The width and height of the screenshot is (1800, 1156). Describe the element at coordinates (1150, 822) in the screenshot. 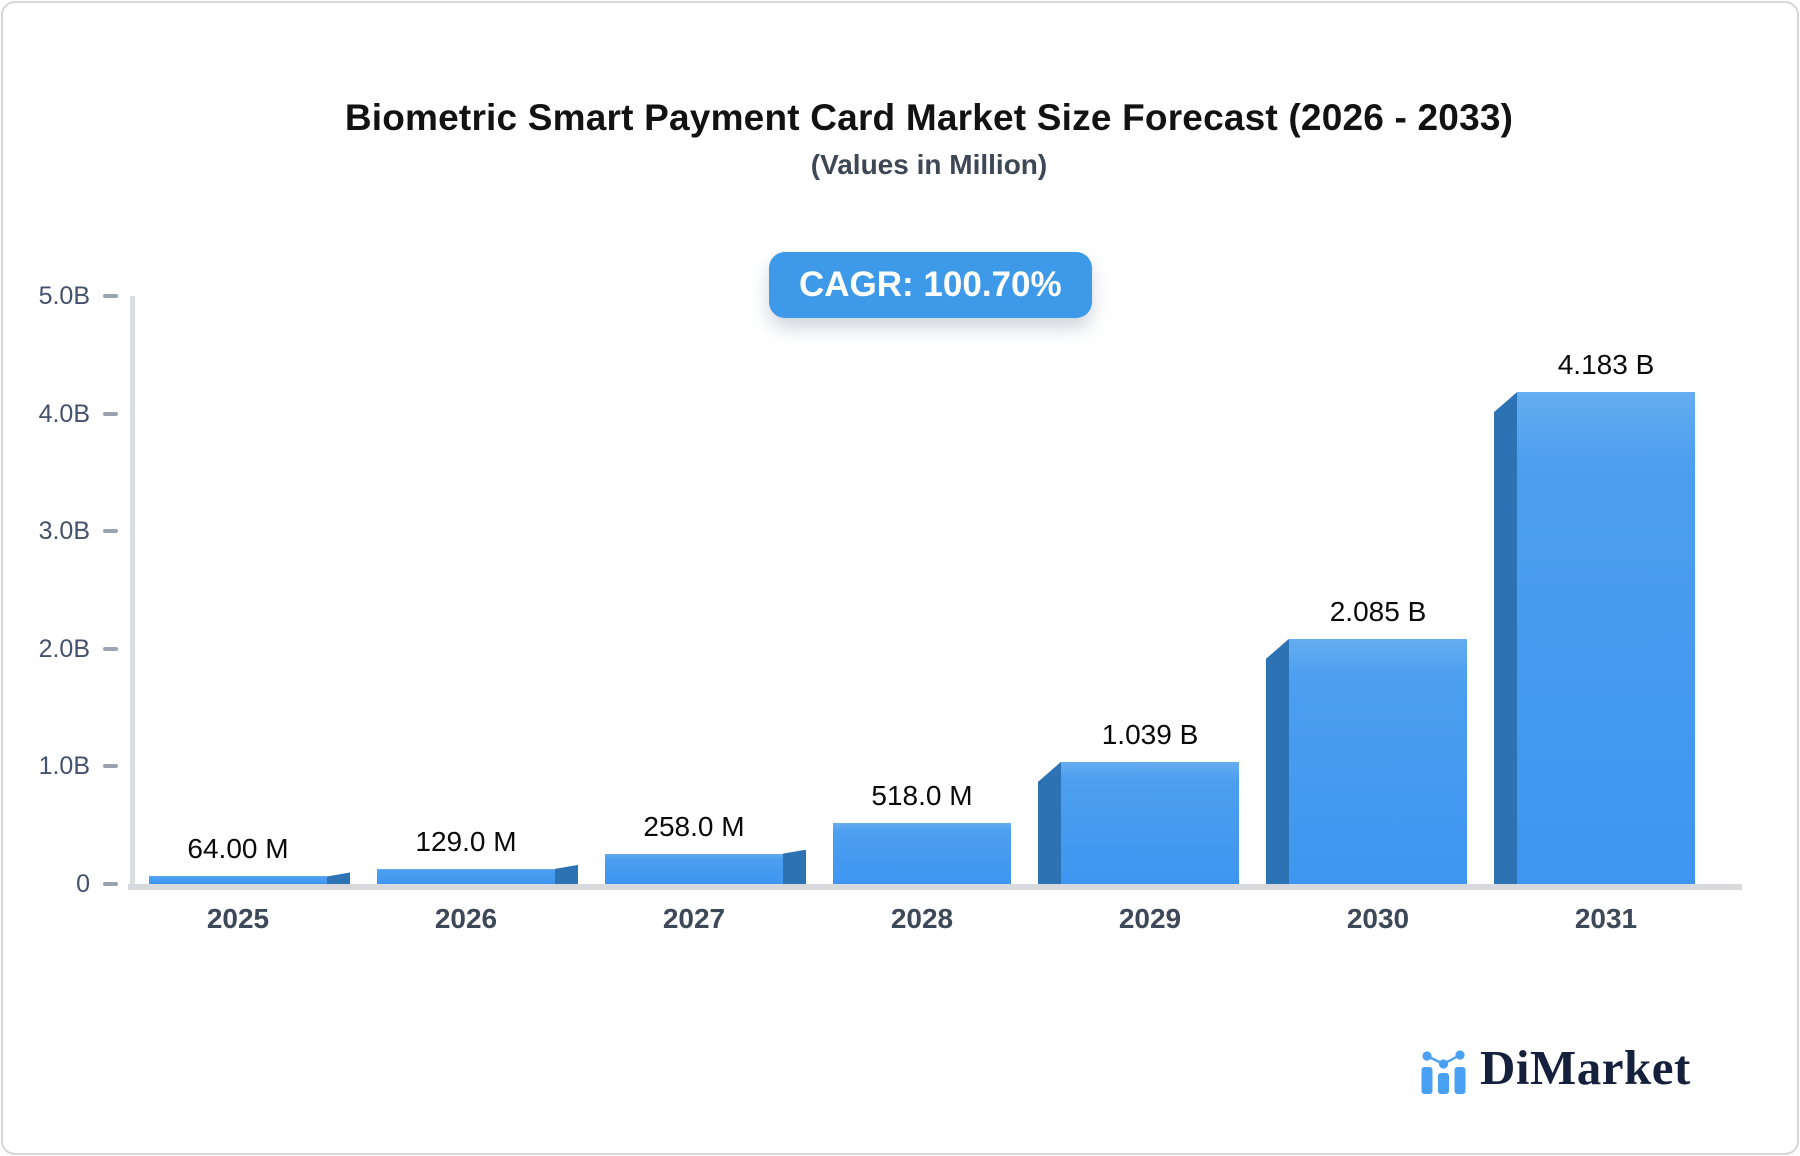

I see `bar-2029` at that location.